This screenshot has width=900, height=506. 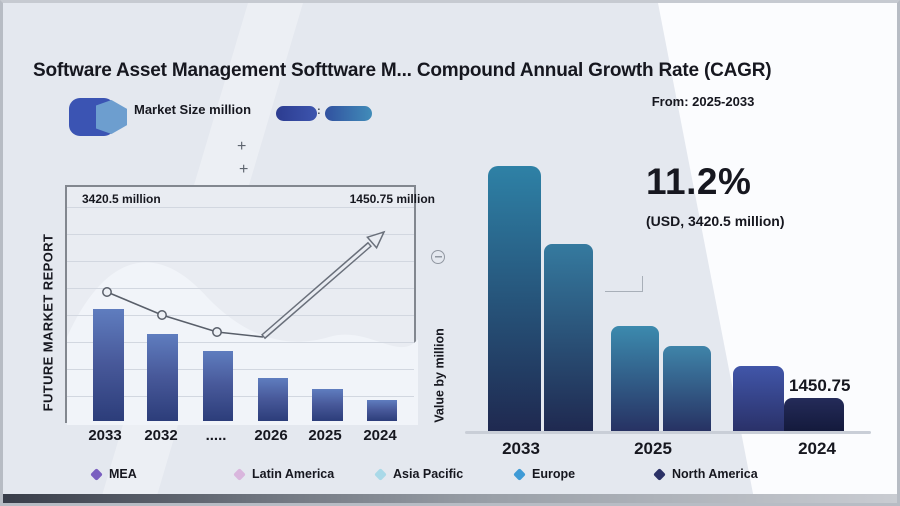 I want to click on legend-item-mea: MEA, so click(x=113, y=474).